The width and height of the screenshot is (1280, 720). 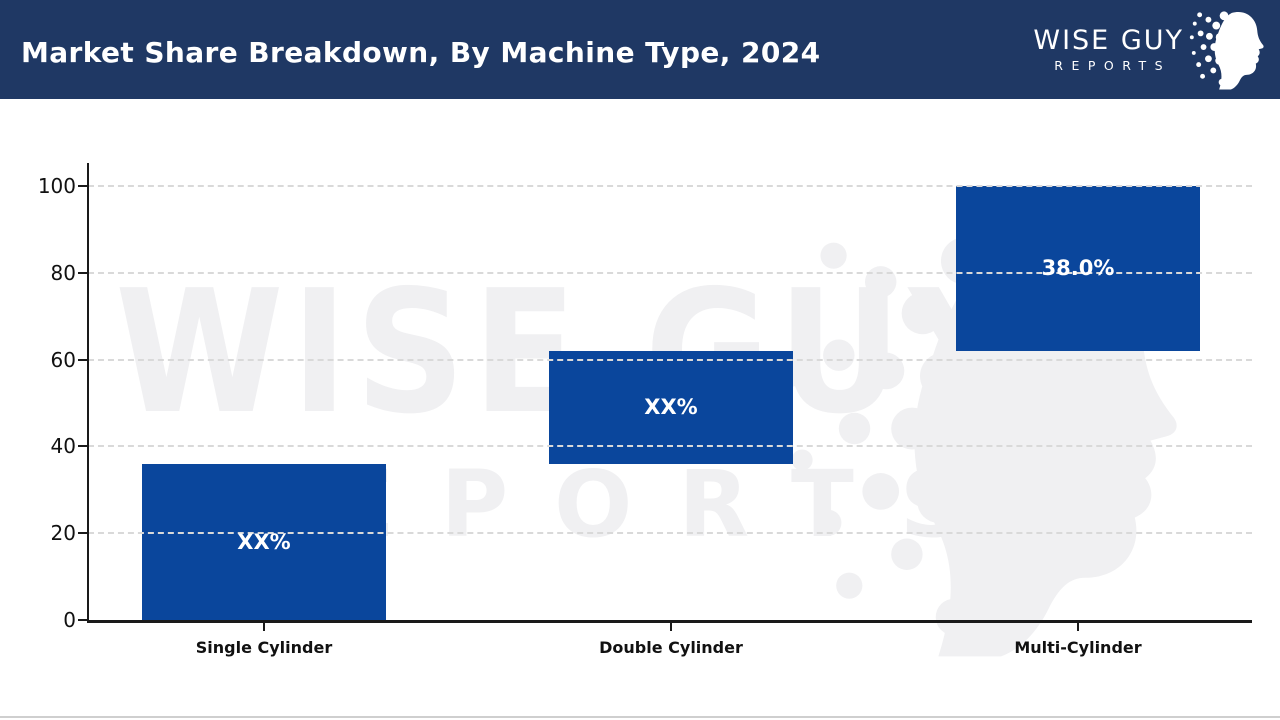 I want to click on y-tick-label: 0, so click(x=69, y=620).